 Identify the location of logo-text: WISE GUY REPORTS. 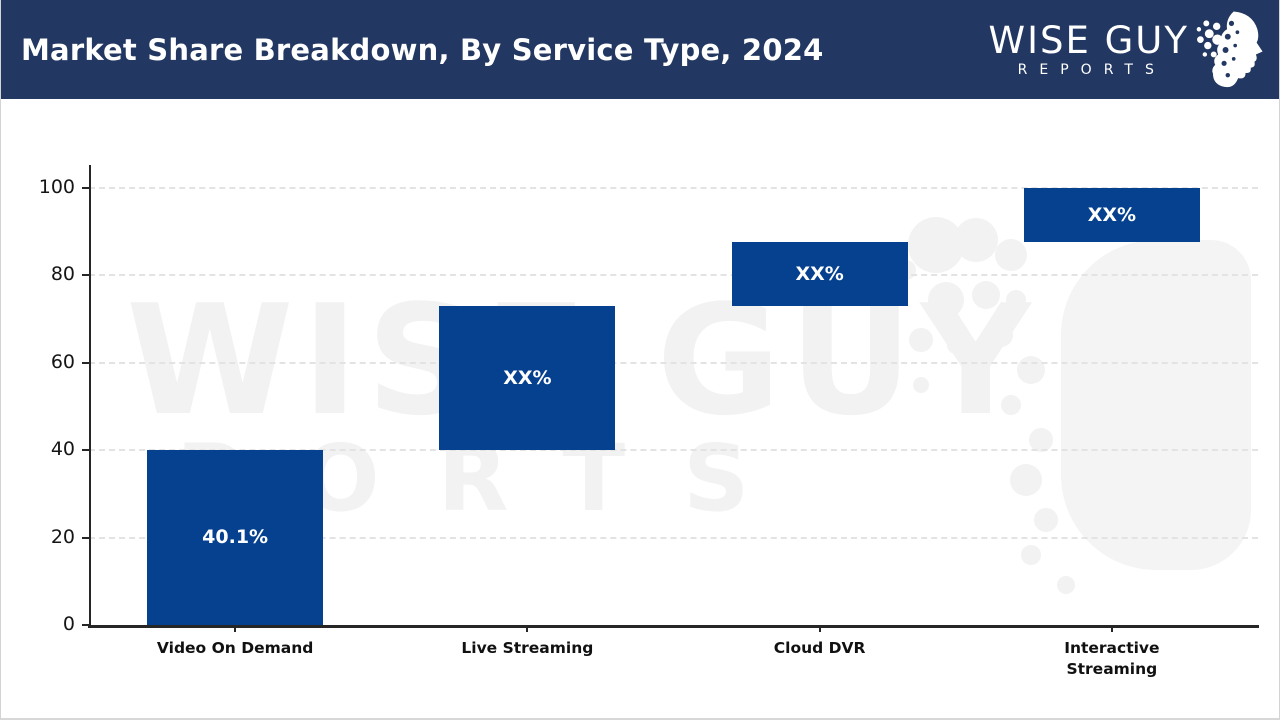
(1088, 48).